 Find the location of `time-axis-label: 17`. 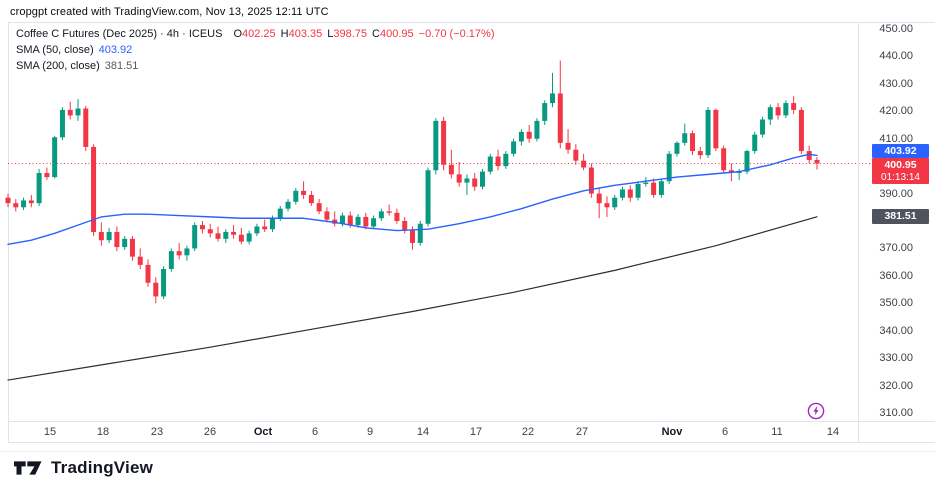

time-axis-label: 17 is located at coordinates (476, 432).